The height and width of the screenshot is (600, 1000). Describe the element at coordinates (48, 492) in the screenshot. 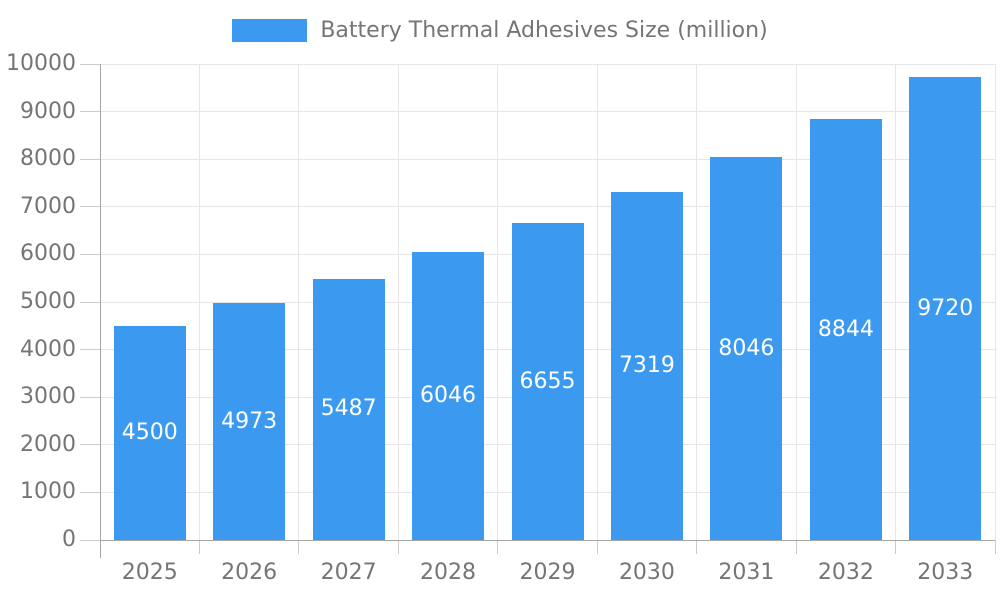

I see `y-axis-tick-label: 1000` at that location.